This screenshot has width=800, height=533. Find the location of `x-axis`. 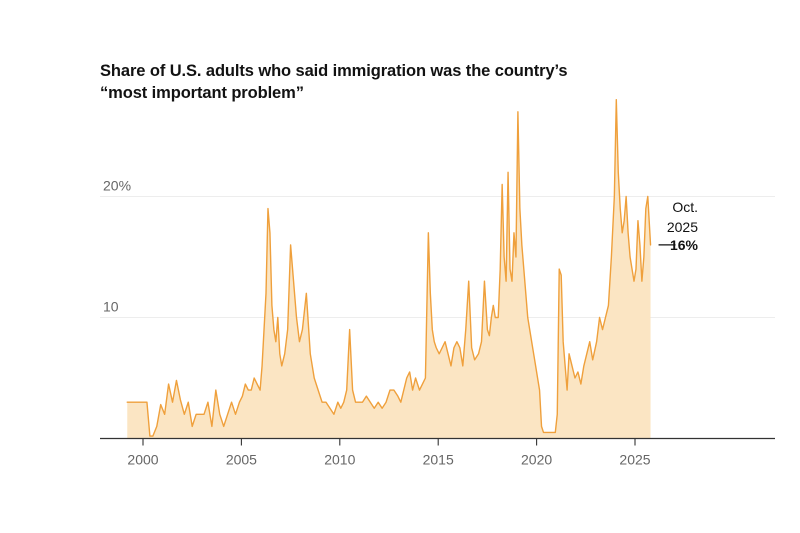

x-axis is located at coordinates (437, 441).